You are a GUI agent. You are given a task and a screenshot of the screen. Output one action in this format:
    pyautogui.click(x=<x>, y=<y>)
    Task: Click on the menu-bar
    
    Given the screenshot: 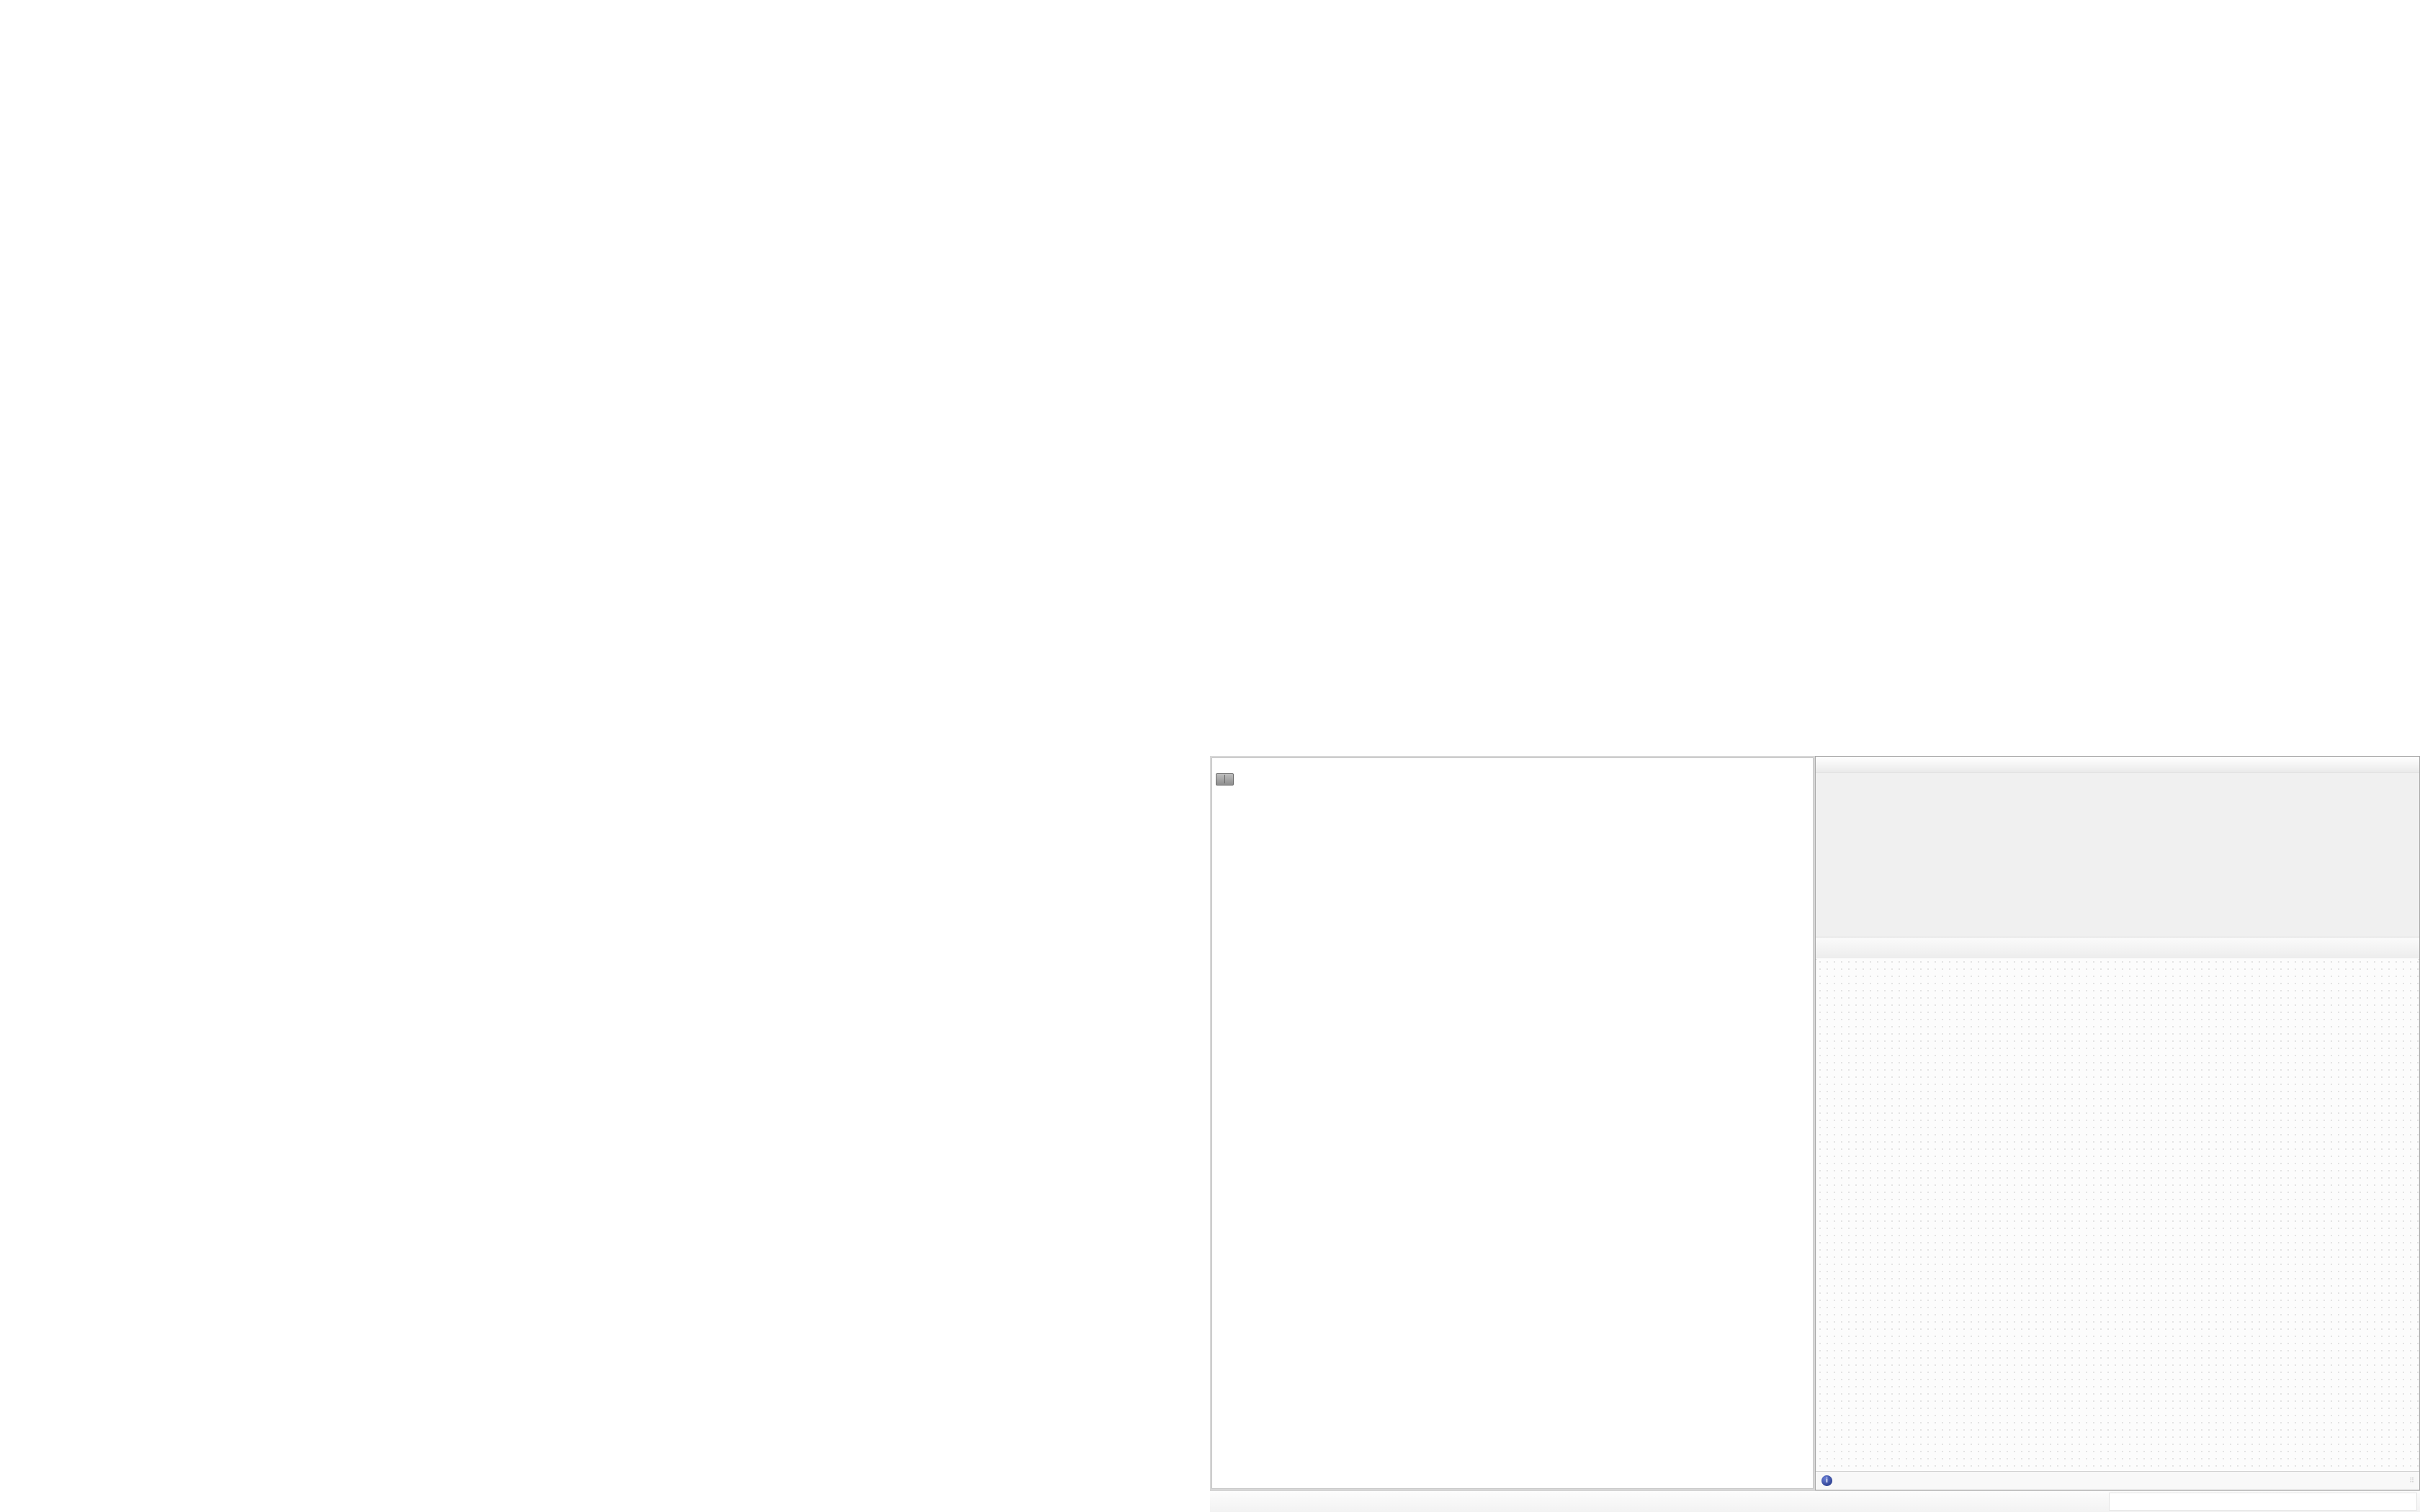 What is the action you would take?
    pyautogui.click(x=2117, y=780)
    